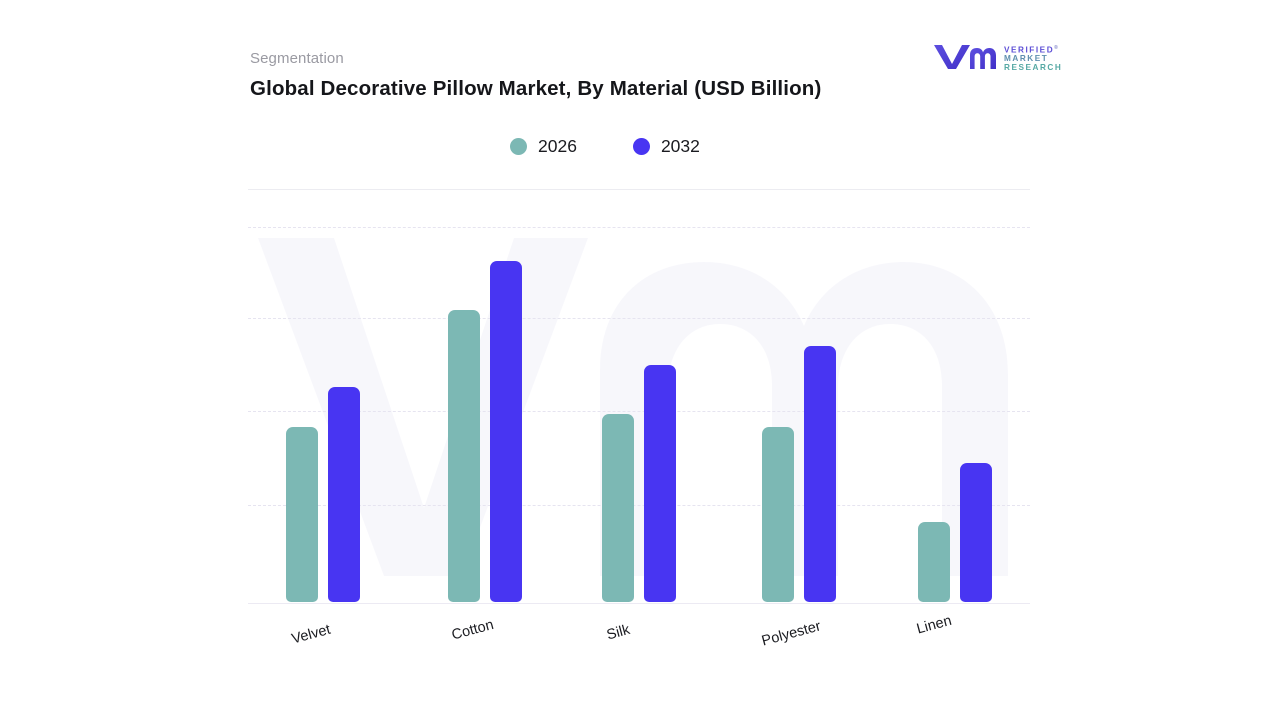  What do you see at coordinates (302, 514) in the screenshot?
I see `bar-velvet-2026` at bounding box center [302, 514].